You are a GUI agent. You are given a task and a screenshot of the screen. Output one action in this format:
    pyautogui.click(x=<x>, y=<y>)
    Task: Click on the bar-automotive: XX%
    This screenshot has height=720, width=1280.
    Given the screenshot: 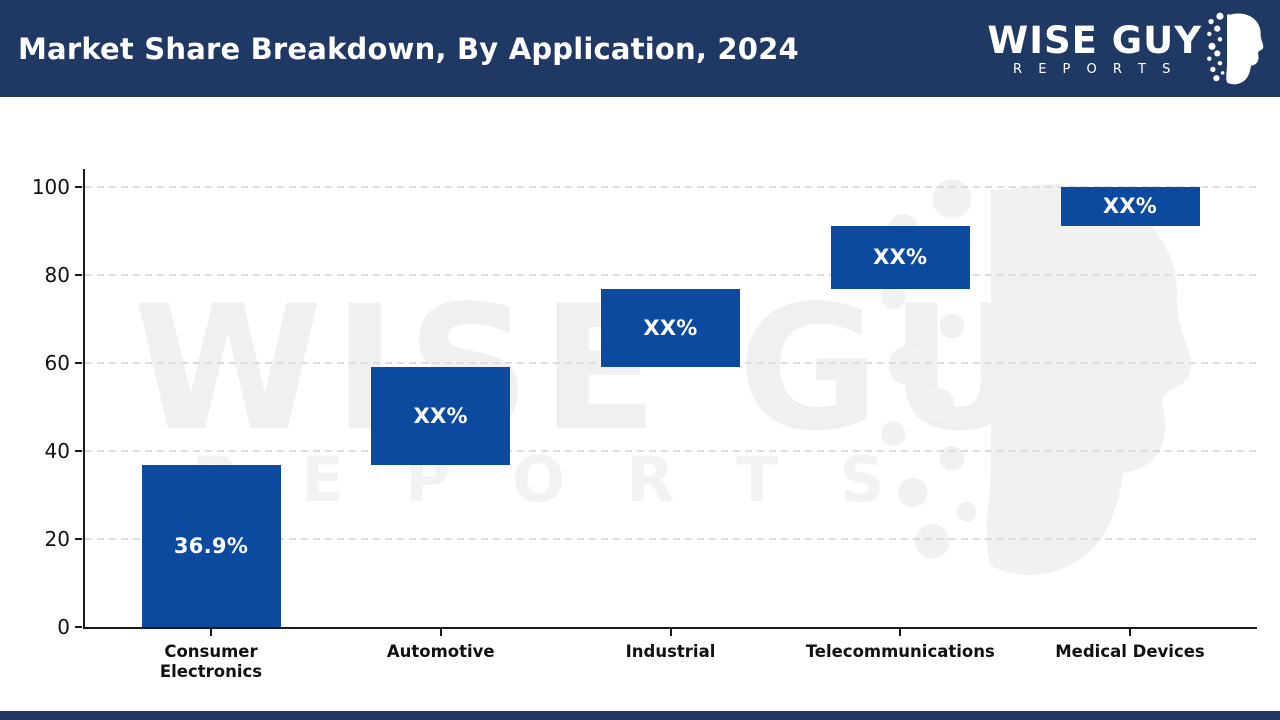 What is the action you would take?
    pyautogui.click(x=441, y=415)
    